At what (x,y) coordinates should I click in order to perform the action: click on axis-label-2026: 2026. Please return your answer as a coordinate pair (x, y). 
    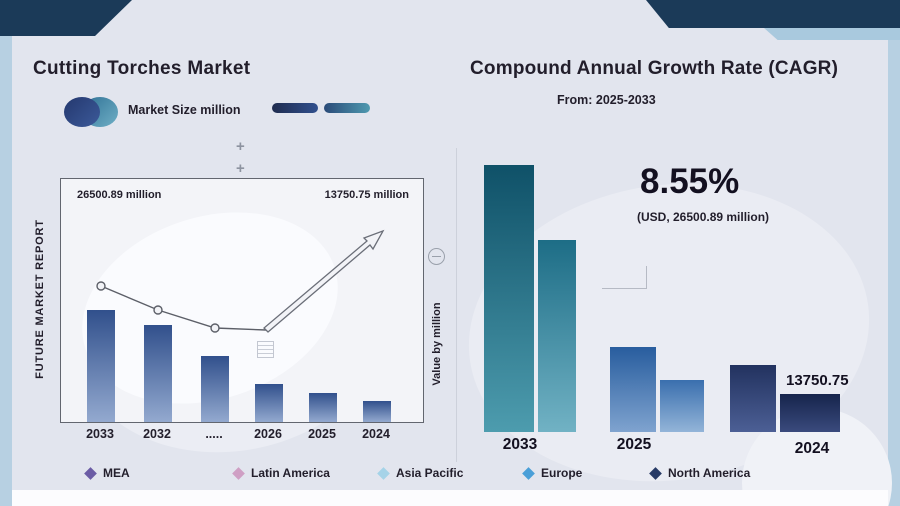
    Looking at the image, I should click on (268, 434).